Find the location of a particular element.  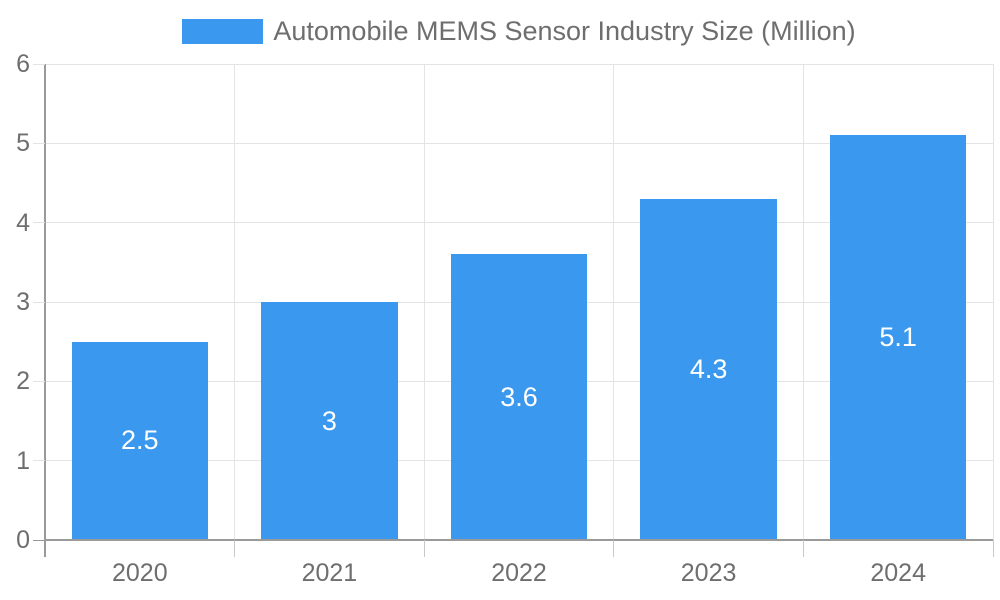

bar-value-label: 3.6 is located at coordinates (519, 396).